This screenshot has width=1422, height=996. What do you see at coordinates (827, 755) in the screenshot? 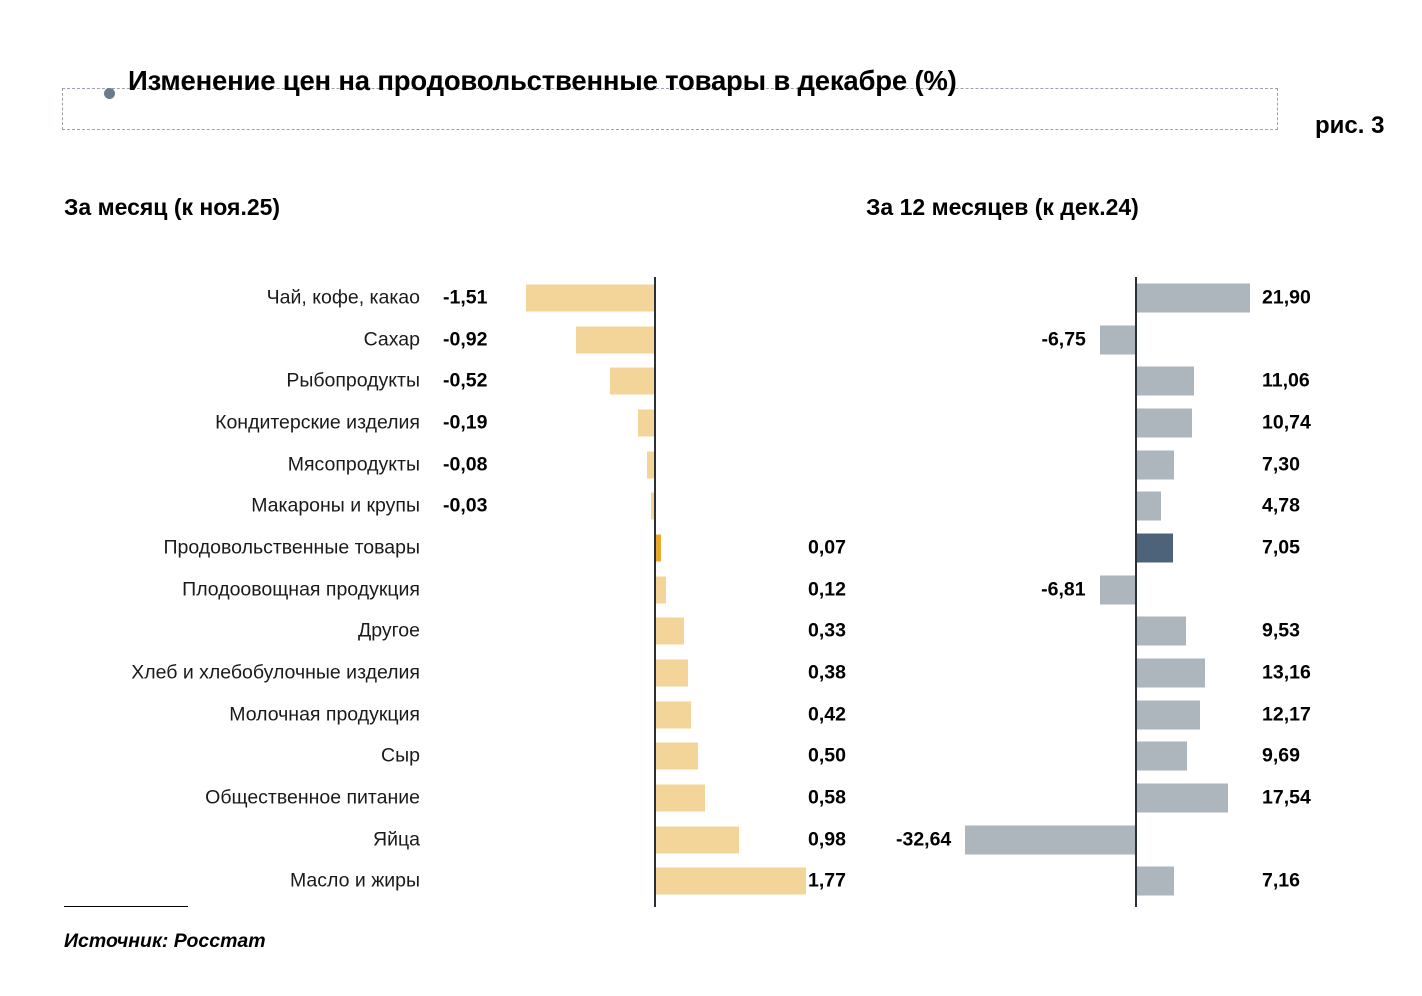
I see `month-value-label: 0,50` at bounding box center [827, 755].